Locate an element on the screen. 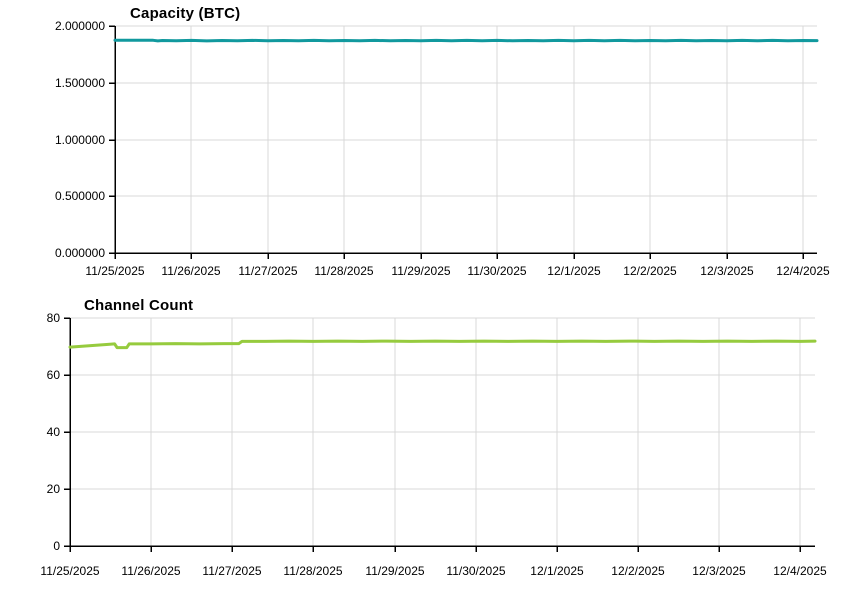 Image resolution: width=860 pixels, height=600 pixels. y-tick-label: 40 is located at coordinates (54, 432).